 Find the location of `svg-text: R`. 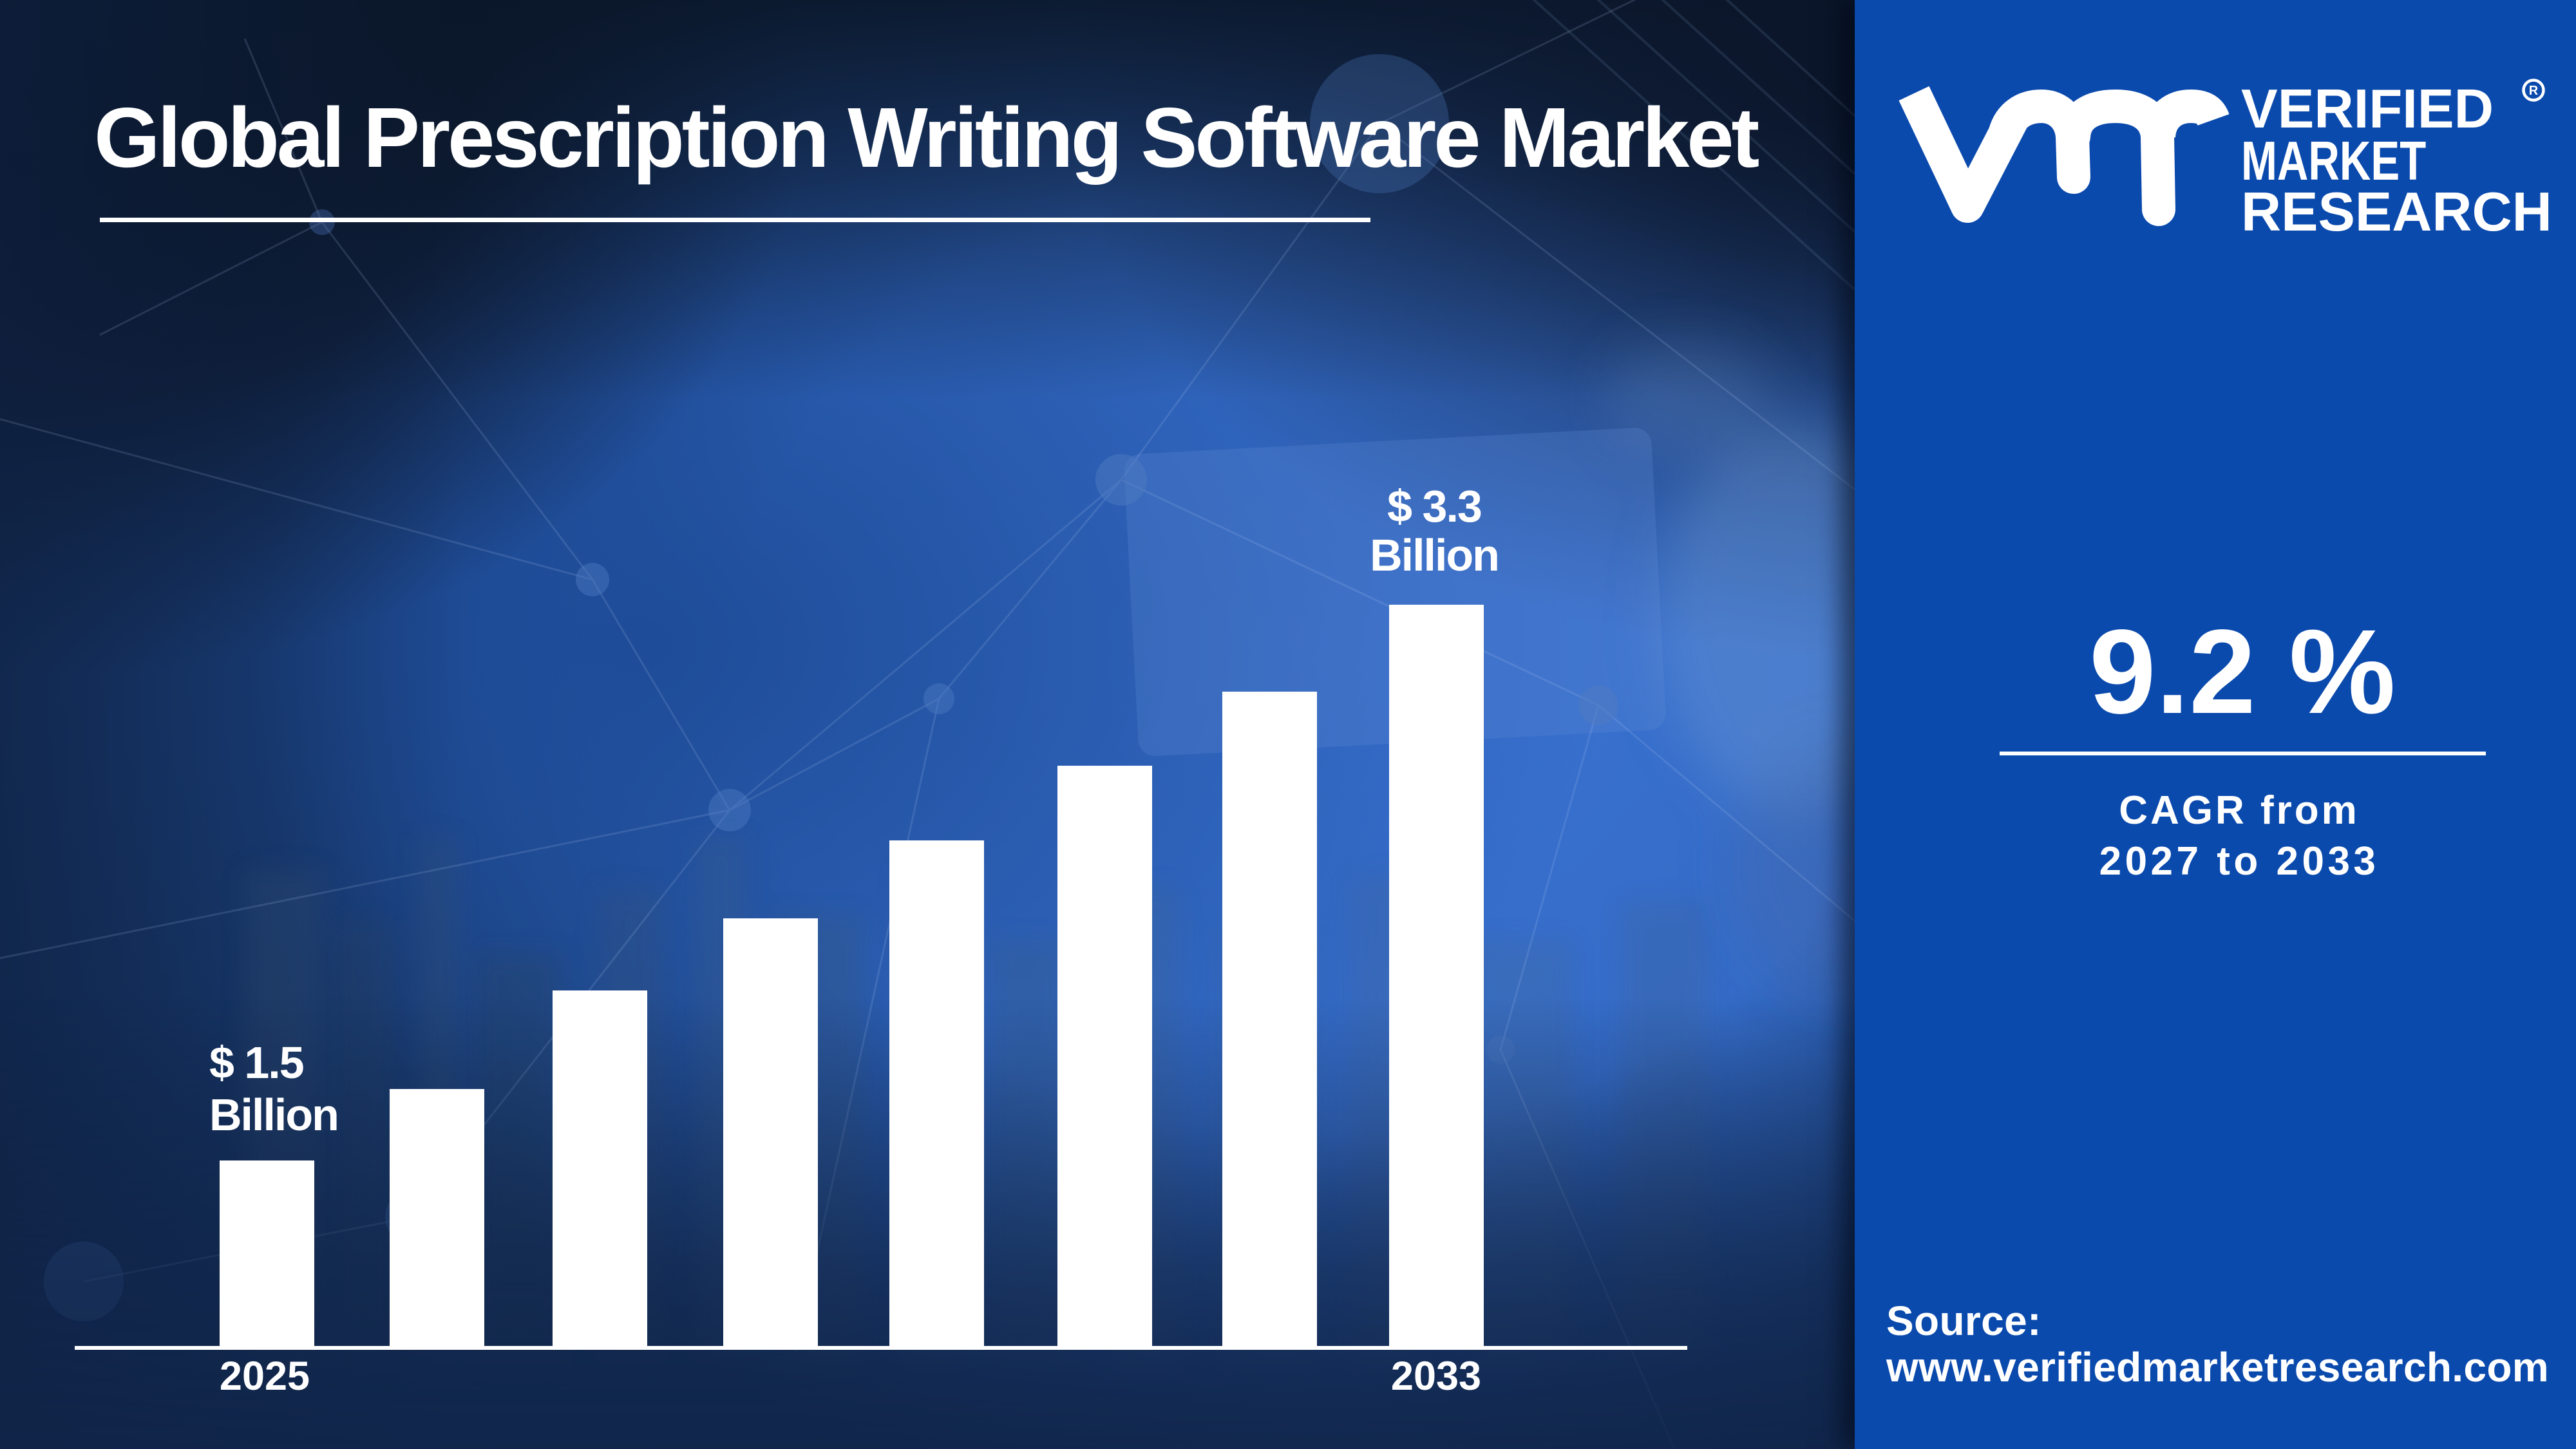

svg-text: R is located at coordinates (2534, 91).